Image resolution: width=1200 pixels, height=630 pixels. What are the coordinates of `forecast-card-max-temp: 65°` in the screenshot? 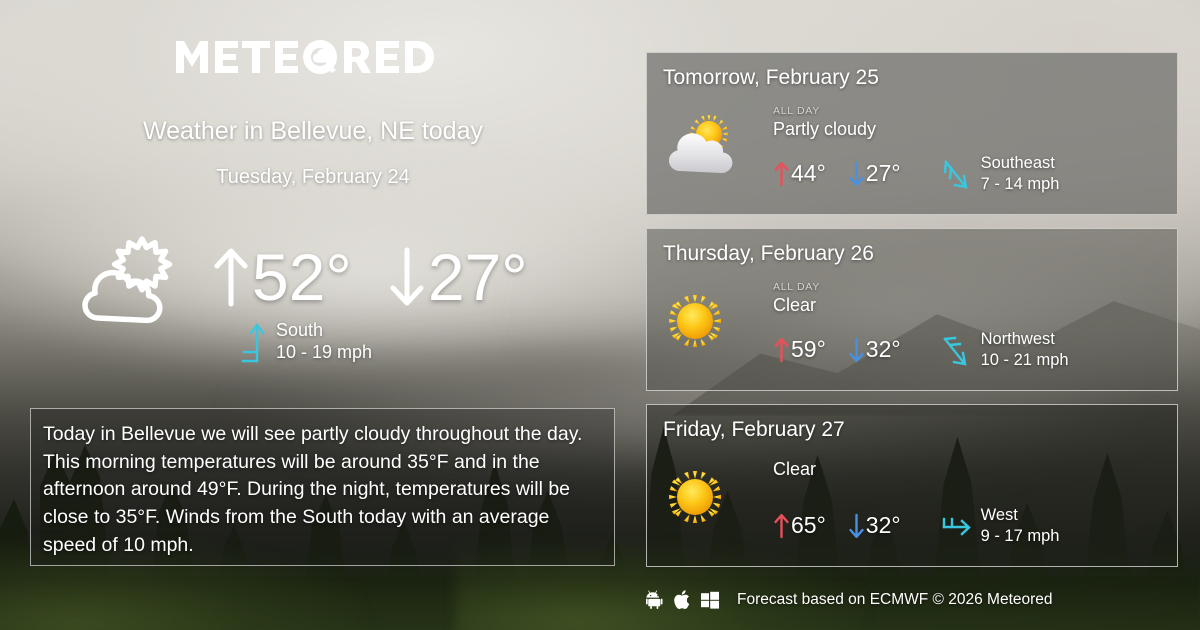 It's located at (799, 526).